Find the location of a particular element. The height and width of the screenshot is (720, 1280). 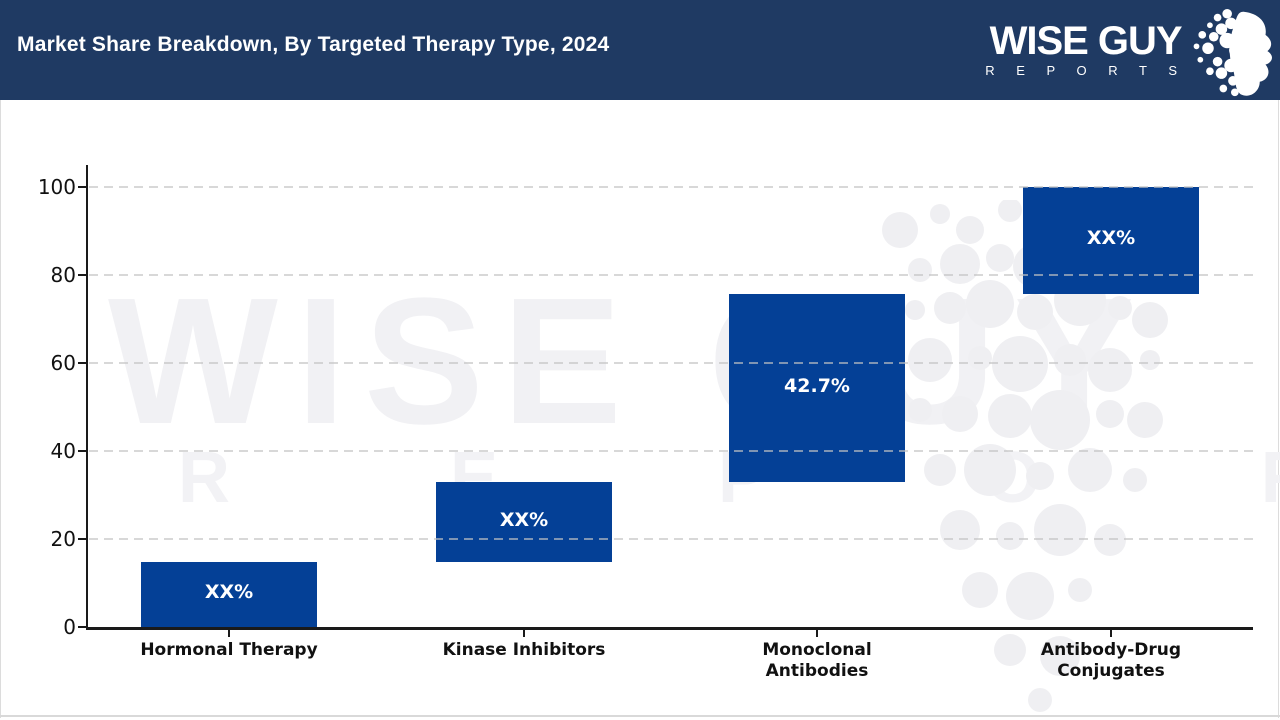

page-border-right is located at coordinates (1278, 409).